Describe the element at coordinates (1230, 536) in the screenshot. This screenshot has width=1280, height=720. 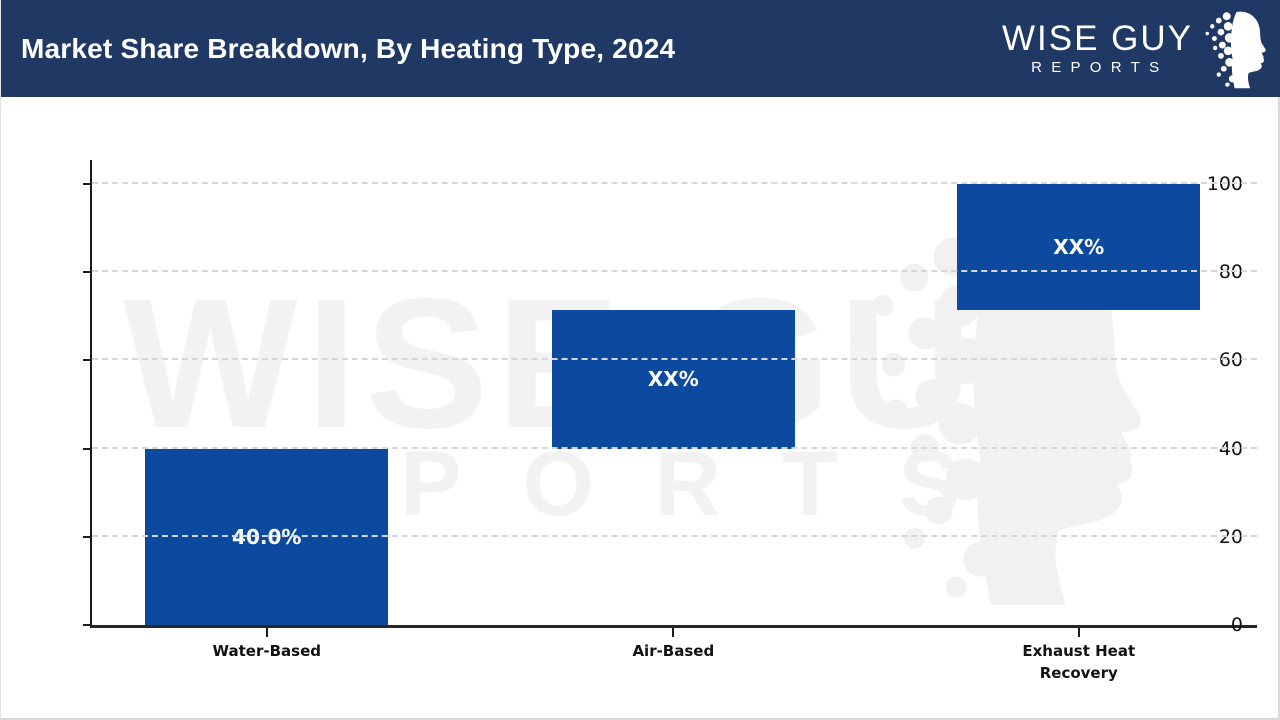
I see `y-tick-label-20: 20` at that location.